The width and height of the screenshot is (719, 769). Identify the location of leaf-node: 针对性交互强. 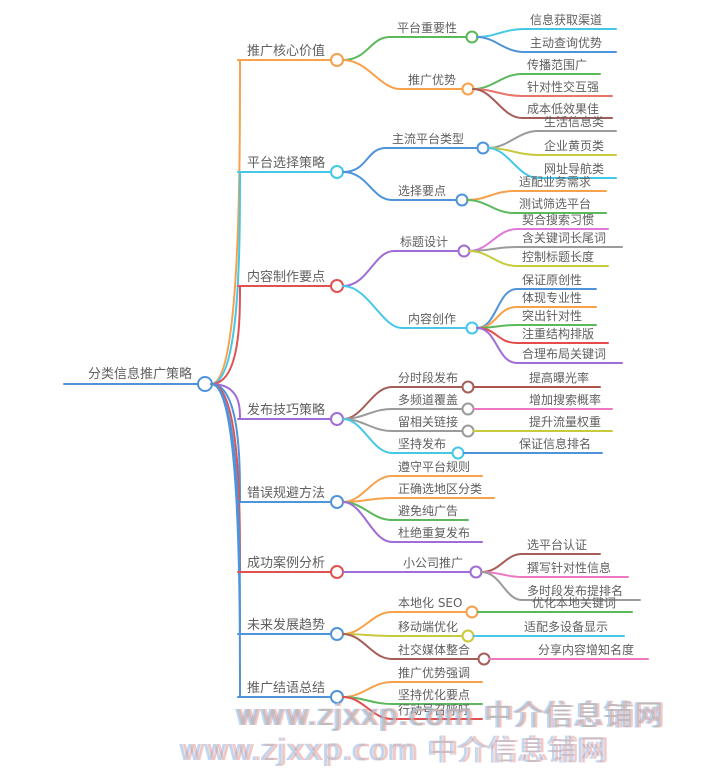
(567, 88).